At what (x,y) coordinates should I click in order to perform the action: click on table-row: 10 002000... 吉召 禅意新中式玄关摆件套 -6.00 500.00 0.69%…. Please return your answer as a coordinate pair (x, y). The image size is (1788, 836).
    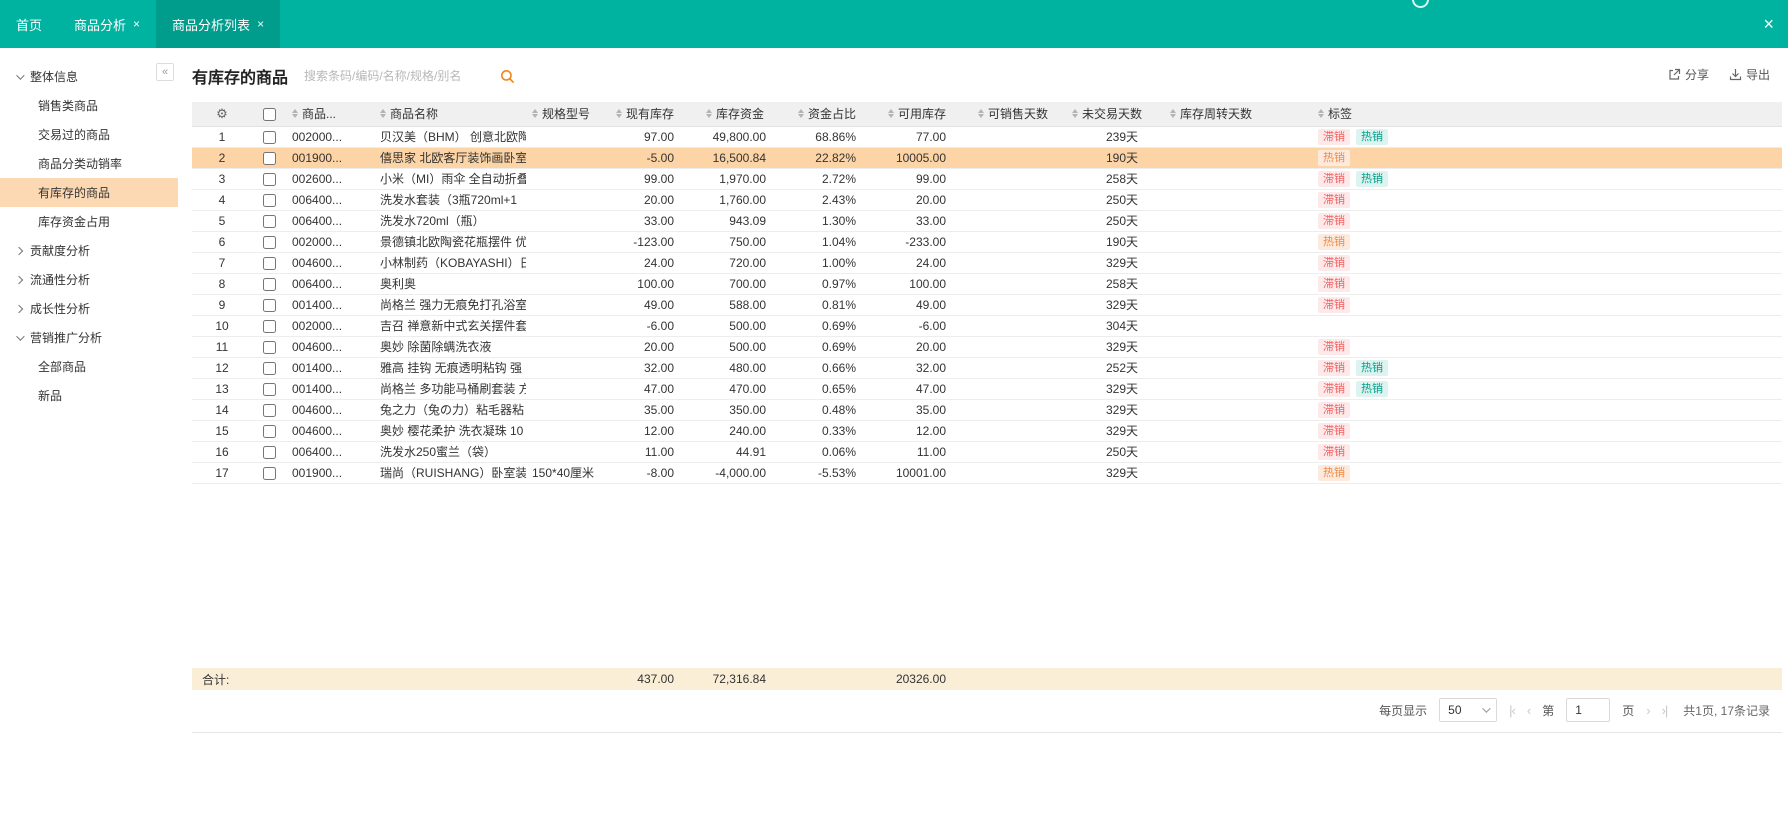
    Looking at the image, I should click on (987, 326).